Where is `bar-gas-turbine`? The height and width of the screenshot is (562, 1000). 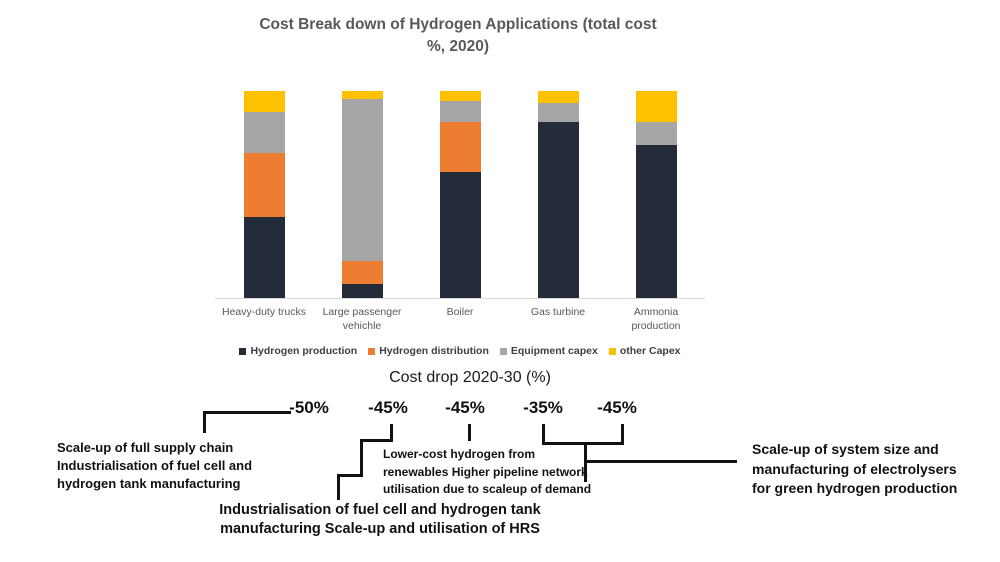
bar-gas-turbine is located at coordinates (558, 194).